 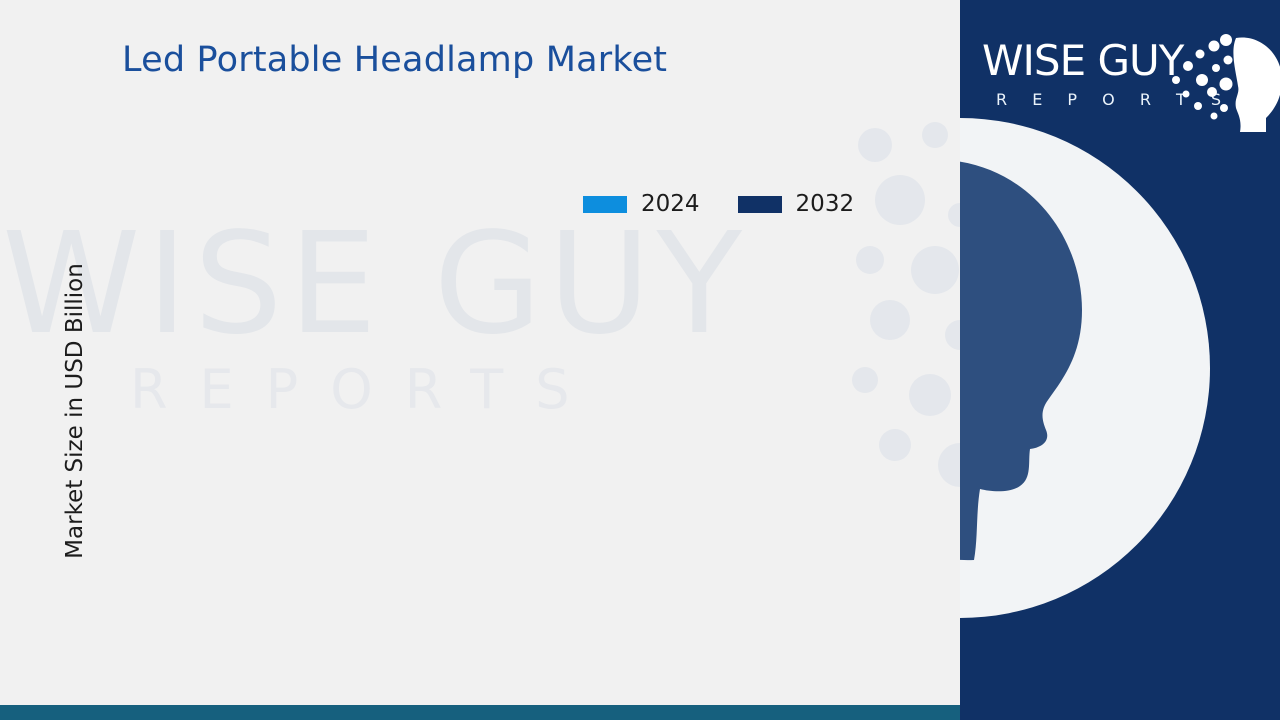 I want to click on page-title: Led Portable Headlamp Market, so click(x=395, y=60).